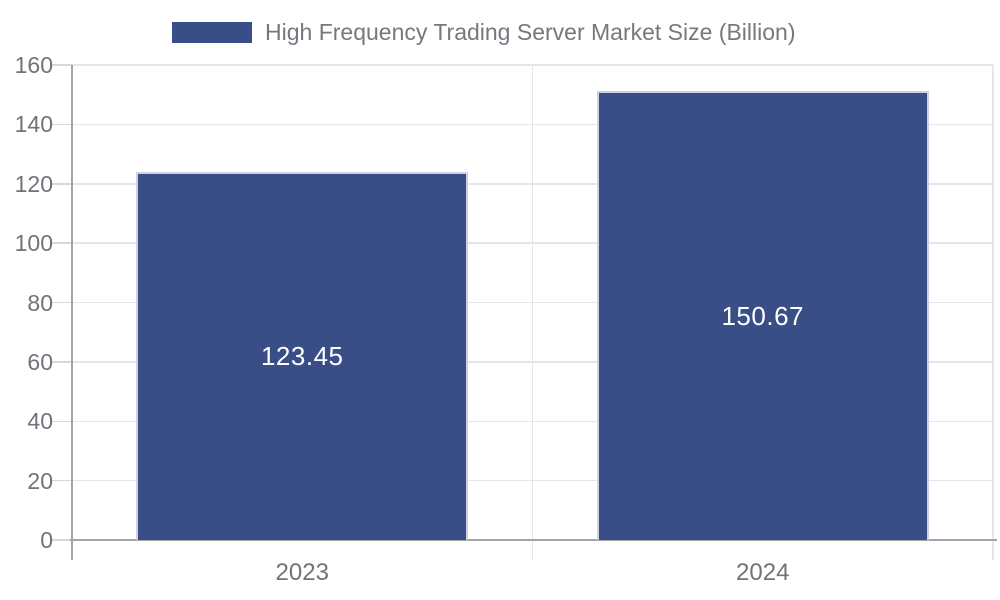  I want to click on y-tick-label: 40, so click(40, 421).